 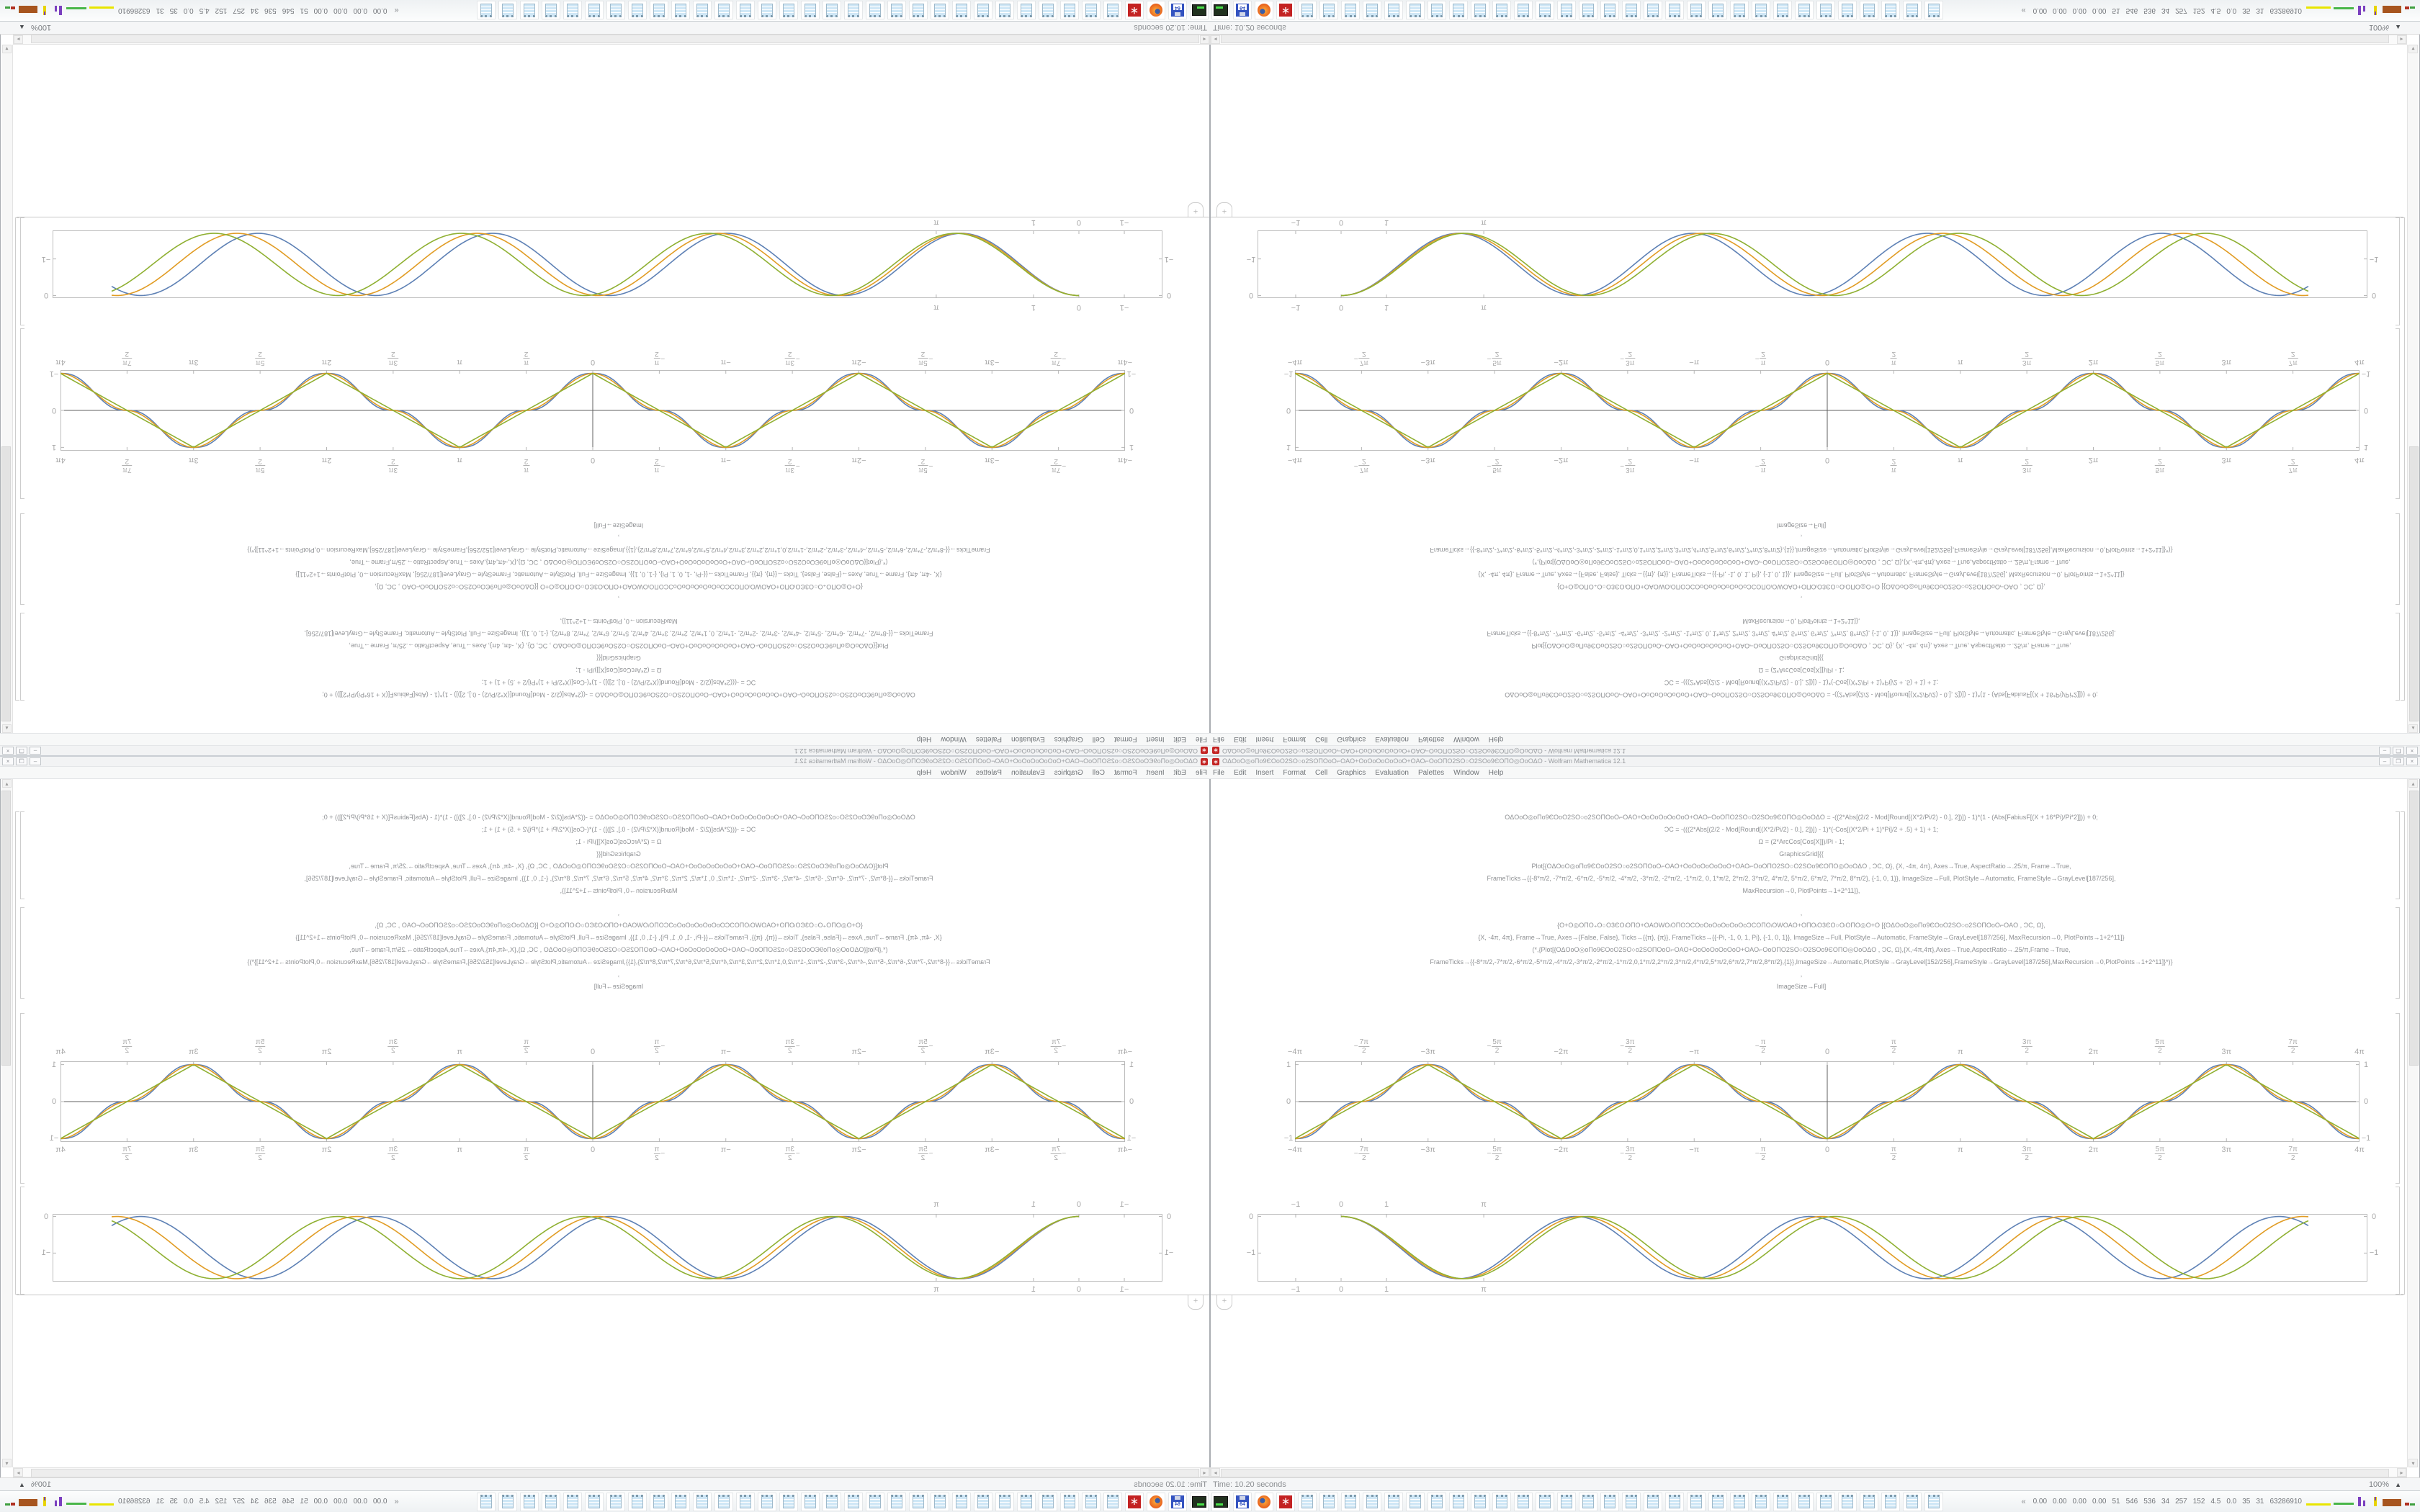 What do you see at coordinates (1295, 772) in the screenshot?
I see `menu-format: Format` at bounding box center [1295, 772].